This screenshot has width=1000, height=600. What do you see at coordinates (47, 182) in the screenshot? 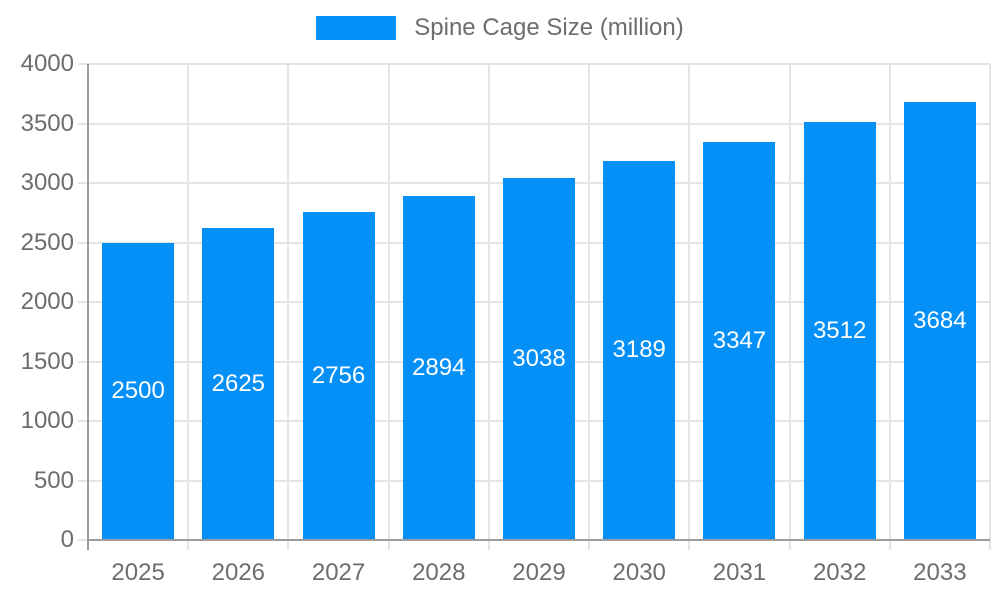
I see `y-tick-label: 3000` at bounding box center [47, 182].